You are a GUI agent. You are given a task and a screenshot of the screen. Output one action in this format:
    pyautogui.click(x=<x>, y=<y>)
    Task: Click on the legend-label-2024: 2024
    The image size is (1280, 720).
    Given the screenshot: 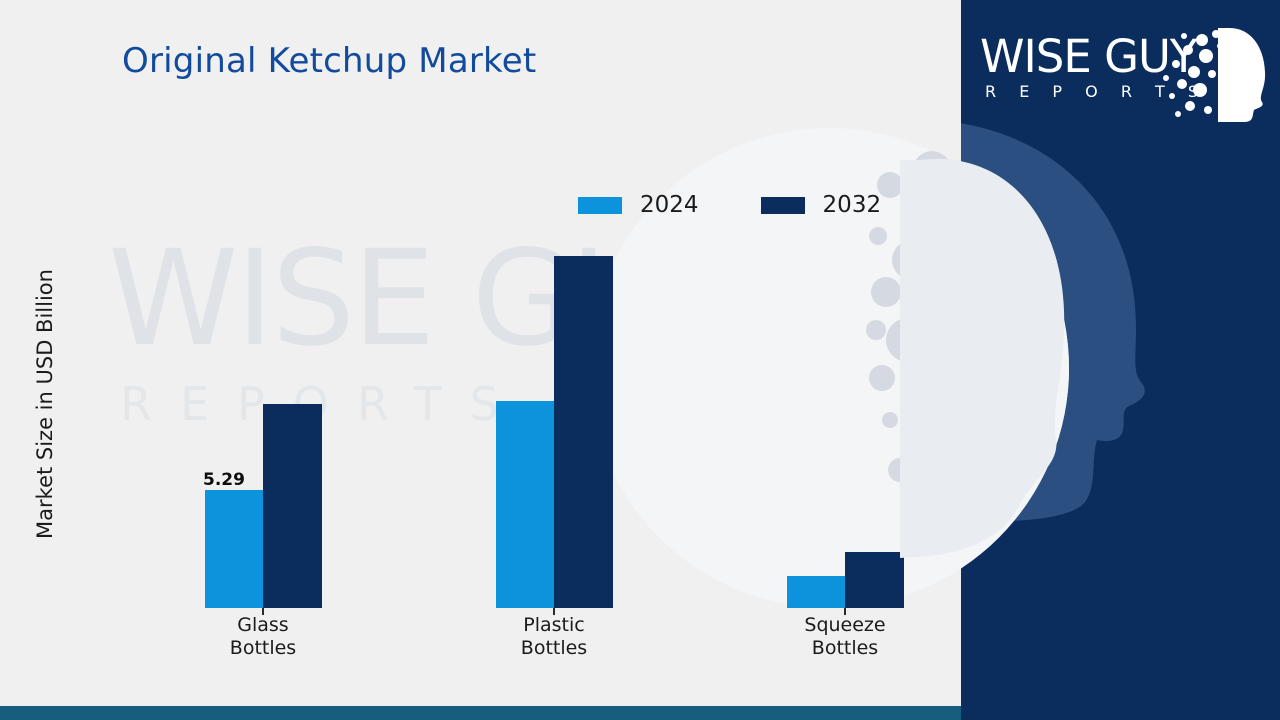 What is the action you would take?
    pyautogui.click(x=669, y=205)
    